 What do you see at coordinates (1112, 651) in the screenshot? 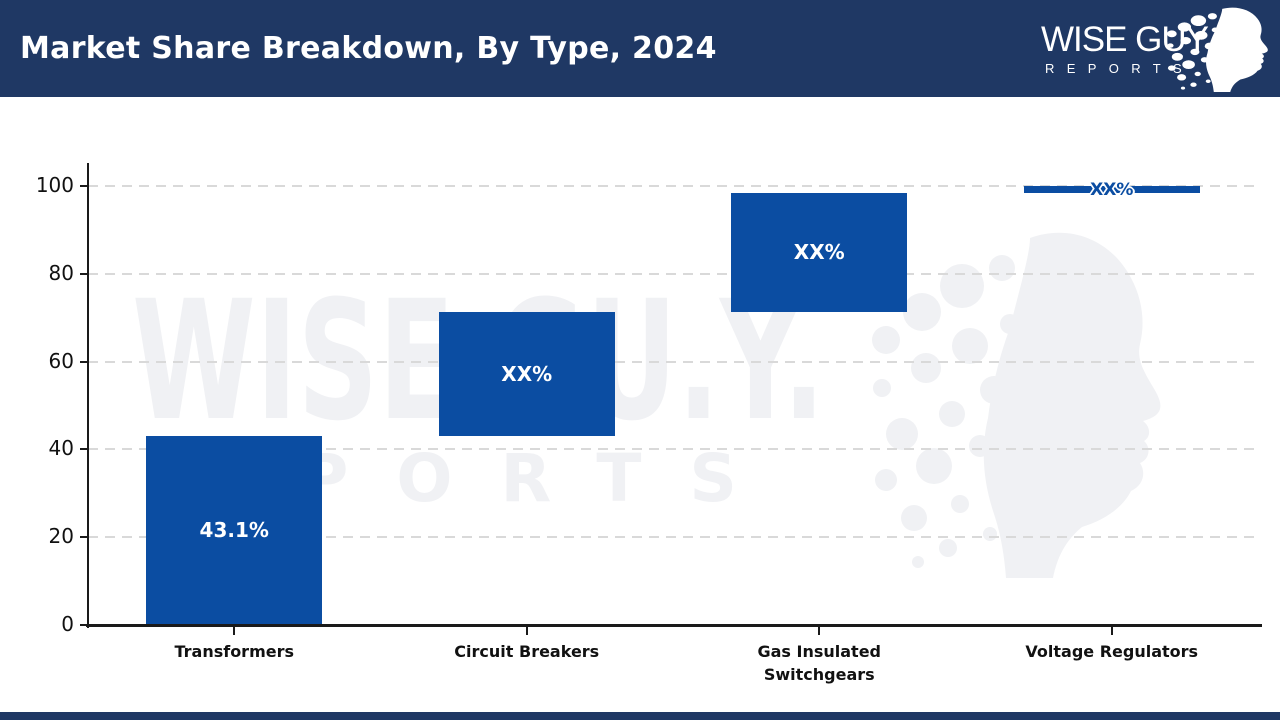
I see `x-tick-label: Voltage Regulators` at bounding box center [1112, 651].